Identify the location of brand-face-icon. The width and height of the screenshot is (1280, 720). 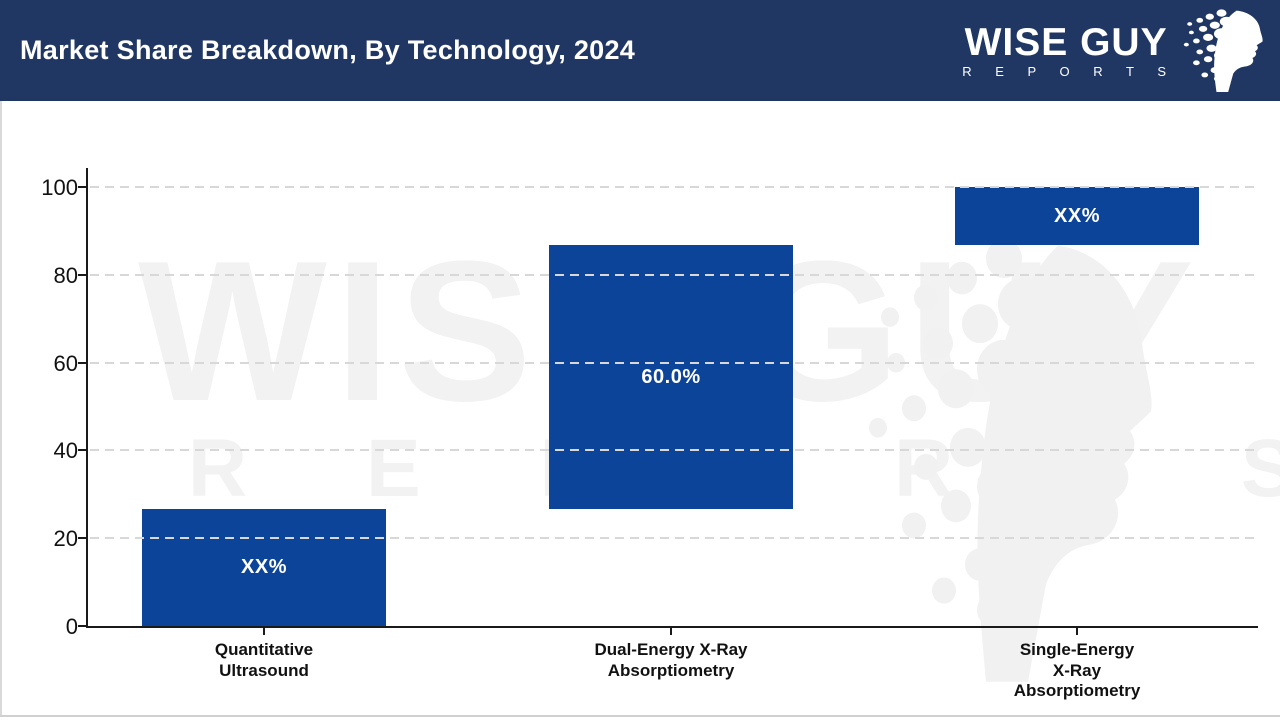
(1223, 50).